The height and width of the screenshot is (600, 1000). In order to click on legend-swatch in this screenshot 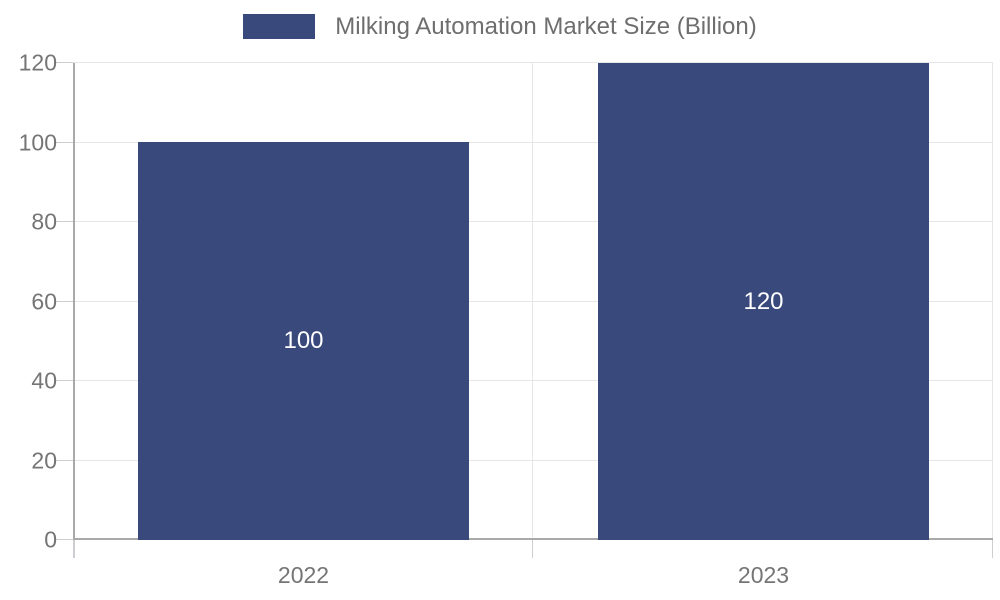, I will do `click(279, 26)`.